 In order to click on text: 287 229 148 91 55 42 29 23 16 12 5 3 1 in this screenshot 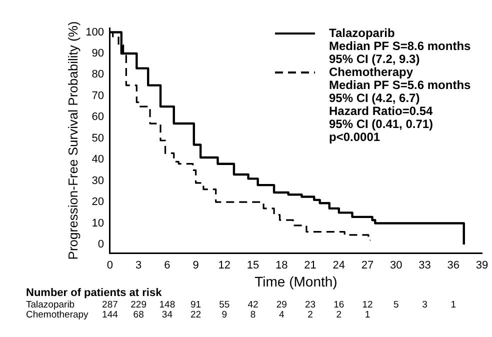, I will do `click(279, 305)`.